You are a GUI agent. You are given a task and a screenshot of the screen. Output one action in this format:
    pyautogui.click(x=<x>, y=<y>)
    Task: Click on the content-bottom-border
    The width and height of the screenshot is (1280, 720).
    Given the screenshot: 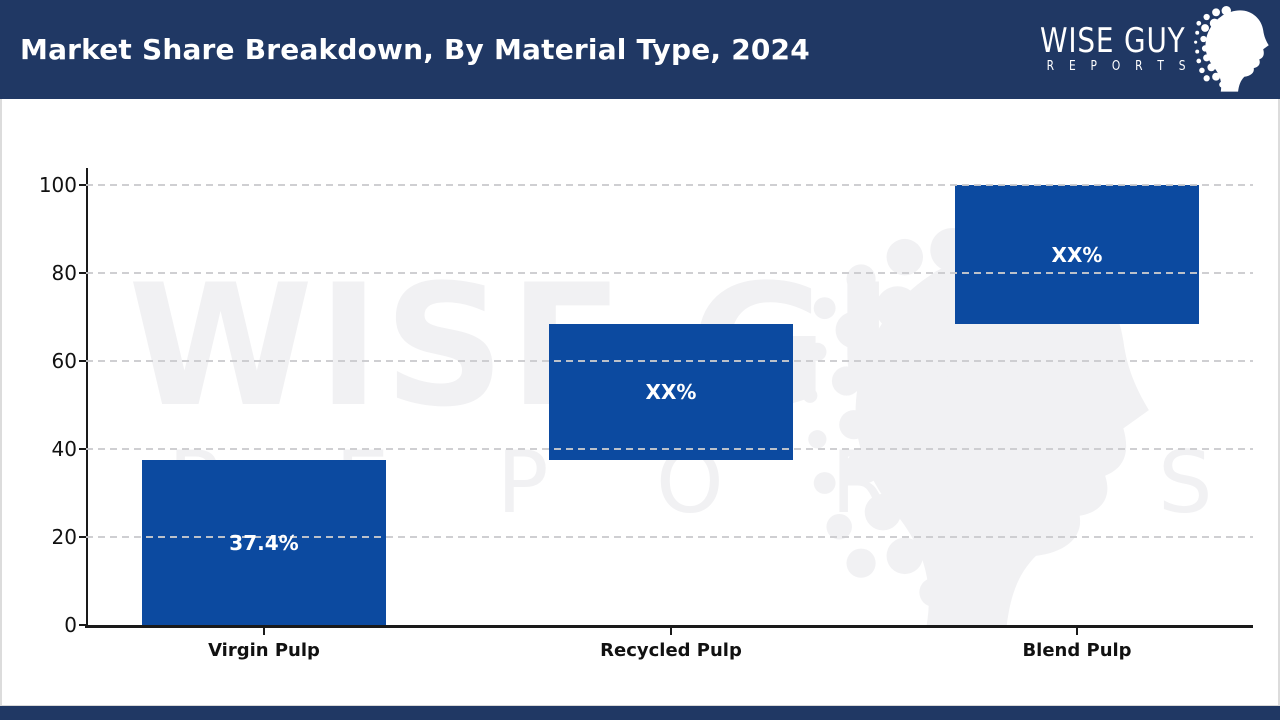 What is the action you would take?
    pyautogui.click(x=640, y=705)
    